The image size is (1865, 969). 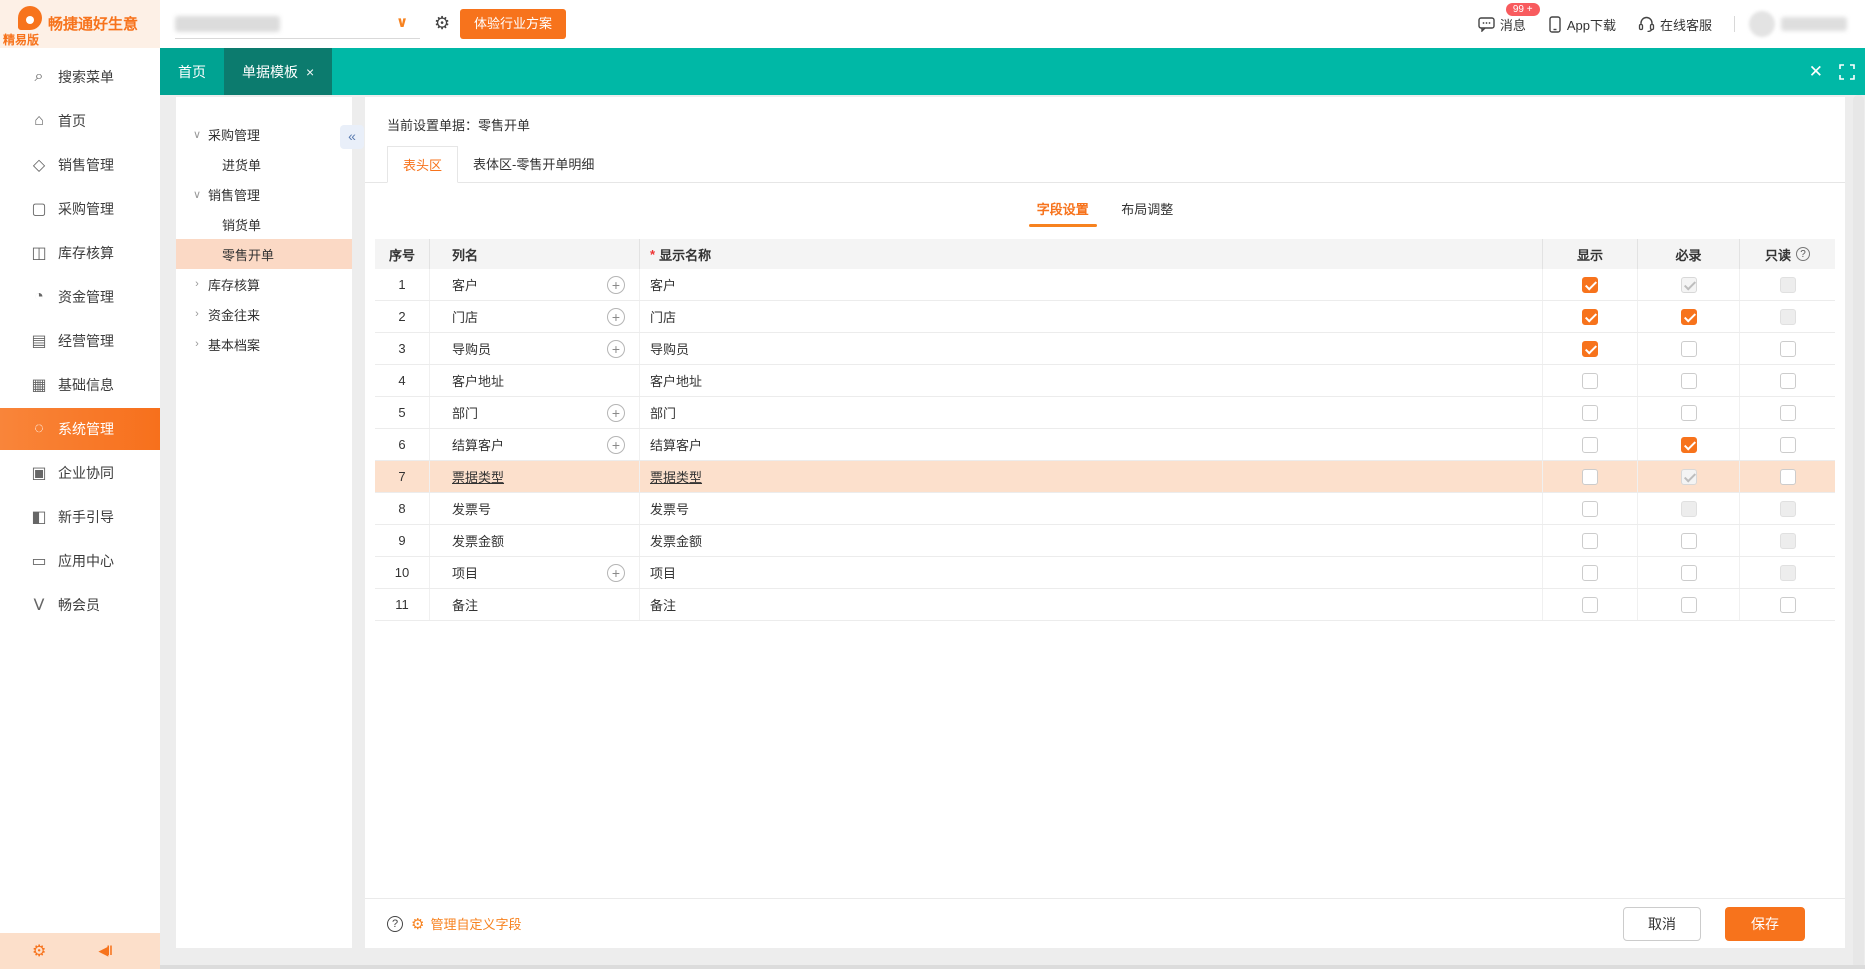 I want to click on table-row: 11 备注 备注, so click(x=1105, y=605).